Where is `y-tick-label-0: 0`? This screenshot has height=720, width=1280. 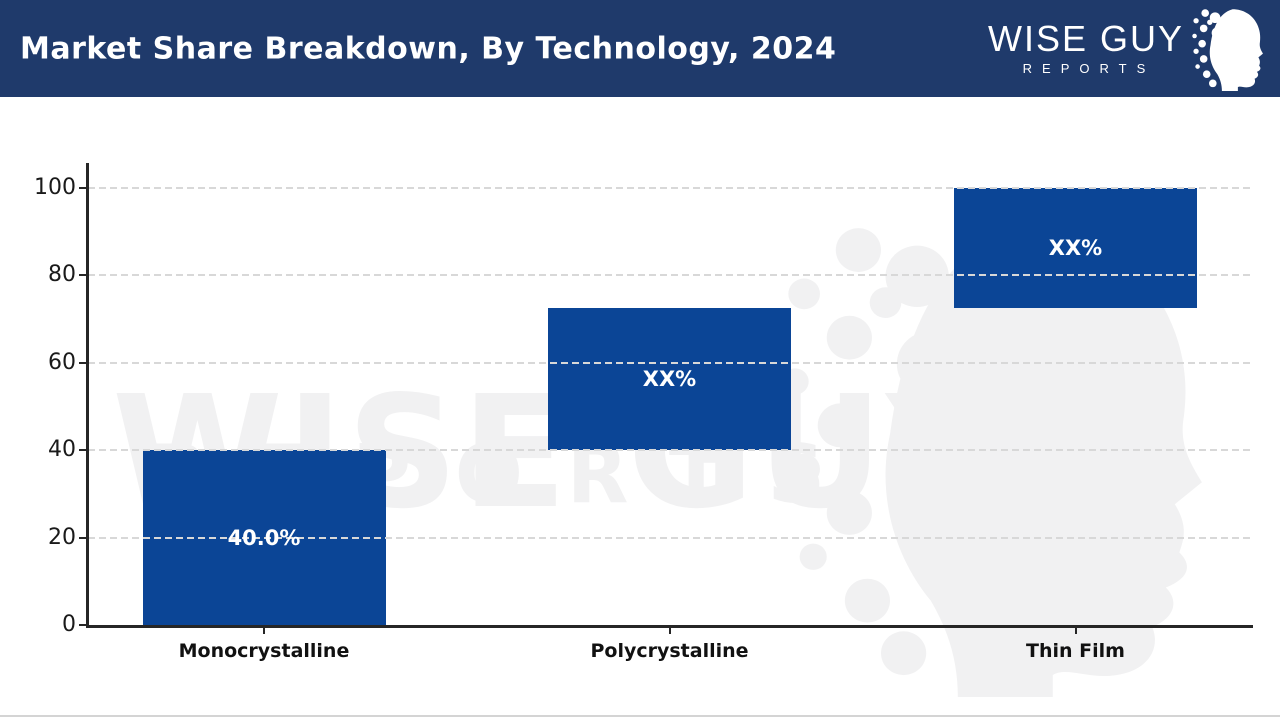
y-tick-label-0: 0 is located at coordinates (69, 624).